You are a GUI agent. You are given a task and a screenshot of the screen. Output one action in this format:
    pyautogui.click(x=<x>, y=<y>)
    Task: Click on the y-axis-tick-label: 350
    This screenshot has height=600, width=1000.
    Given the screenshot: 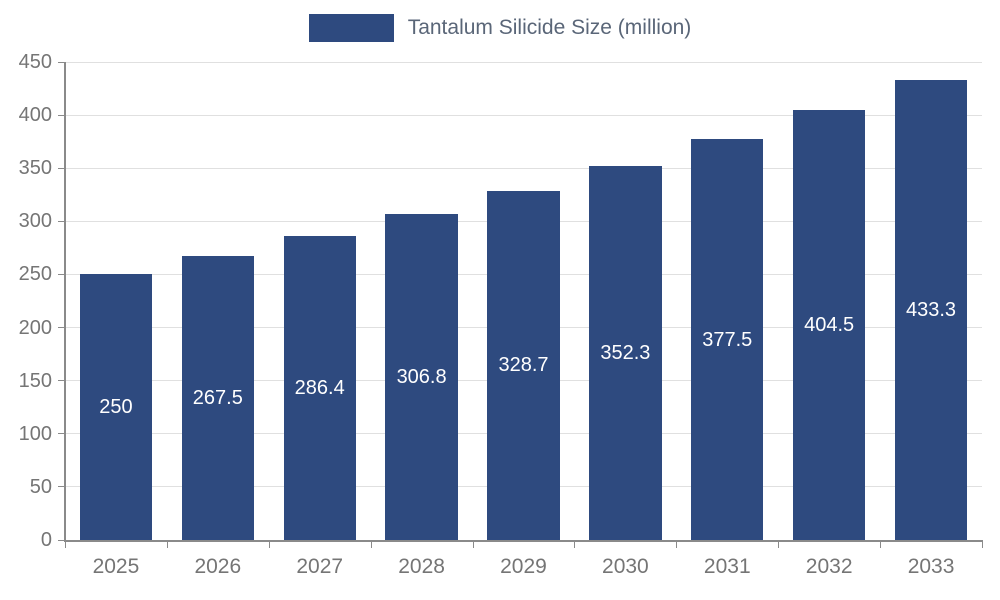 What is the action you would take?
    pyautogui.click(x=35, y=168)
    